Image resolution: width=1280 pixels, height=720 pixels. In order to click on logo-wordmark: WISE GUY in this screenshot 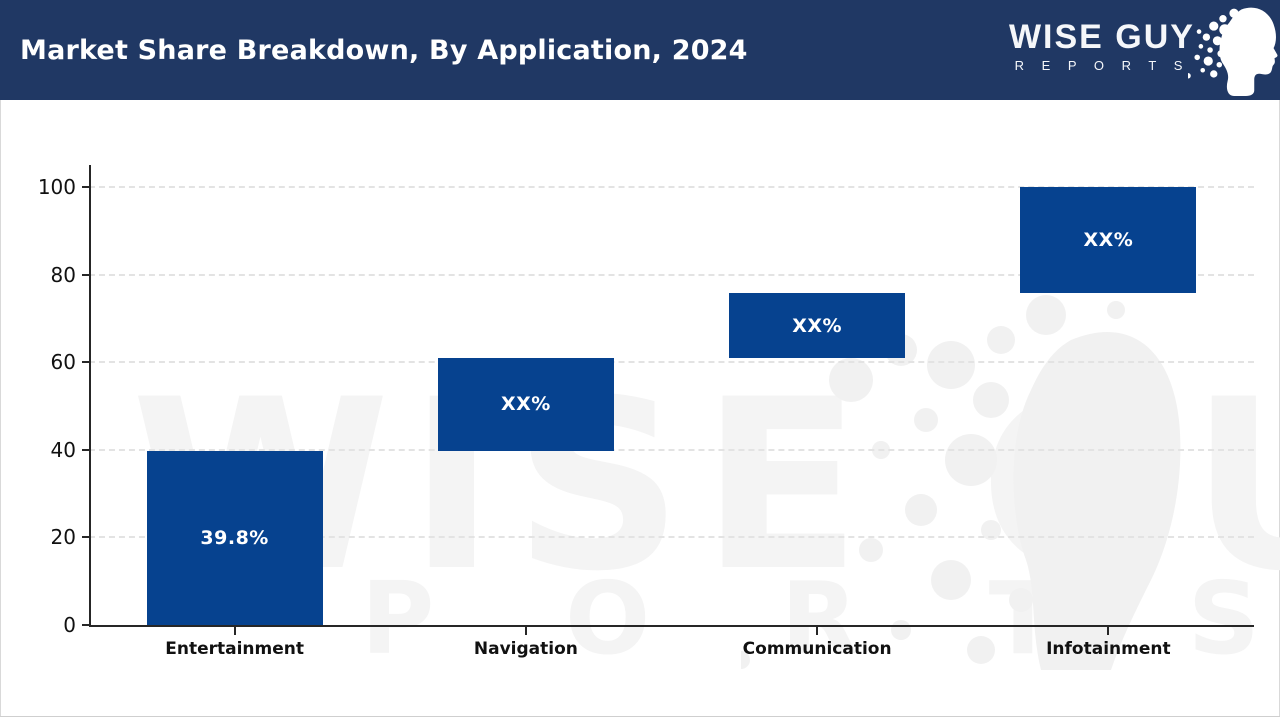, I will do `click(1101, 37)`.